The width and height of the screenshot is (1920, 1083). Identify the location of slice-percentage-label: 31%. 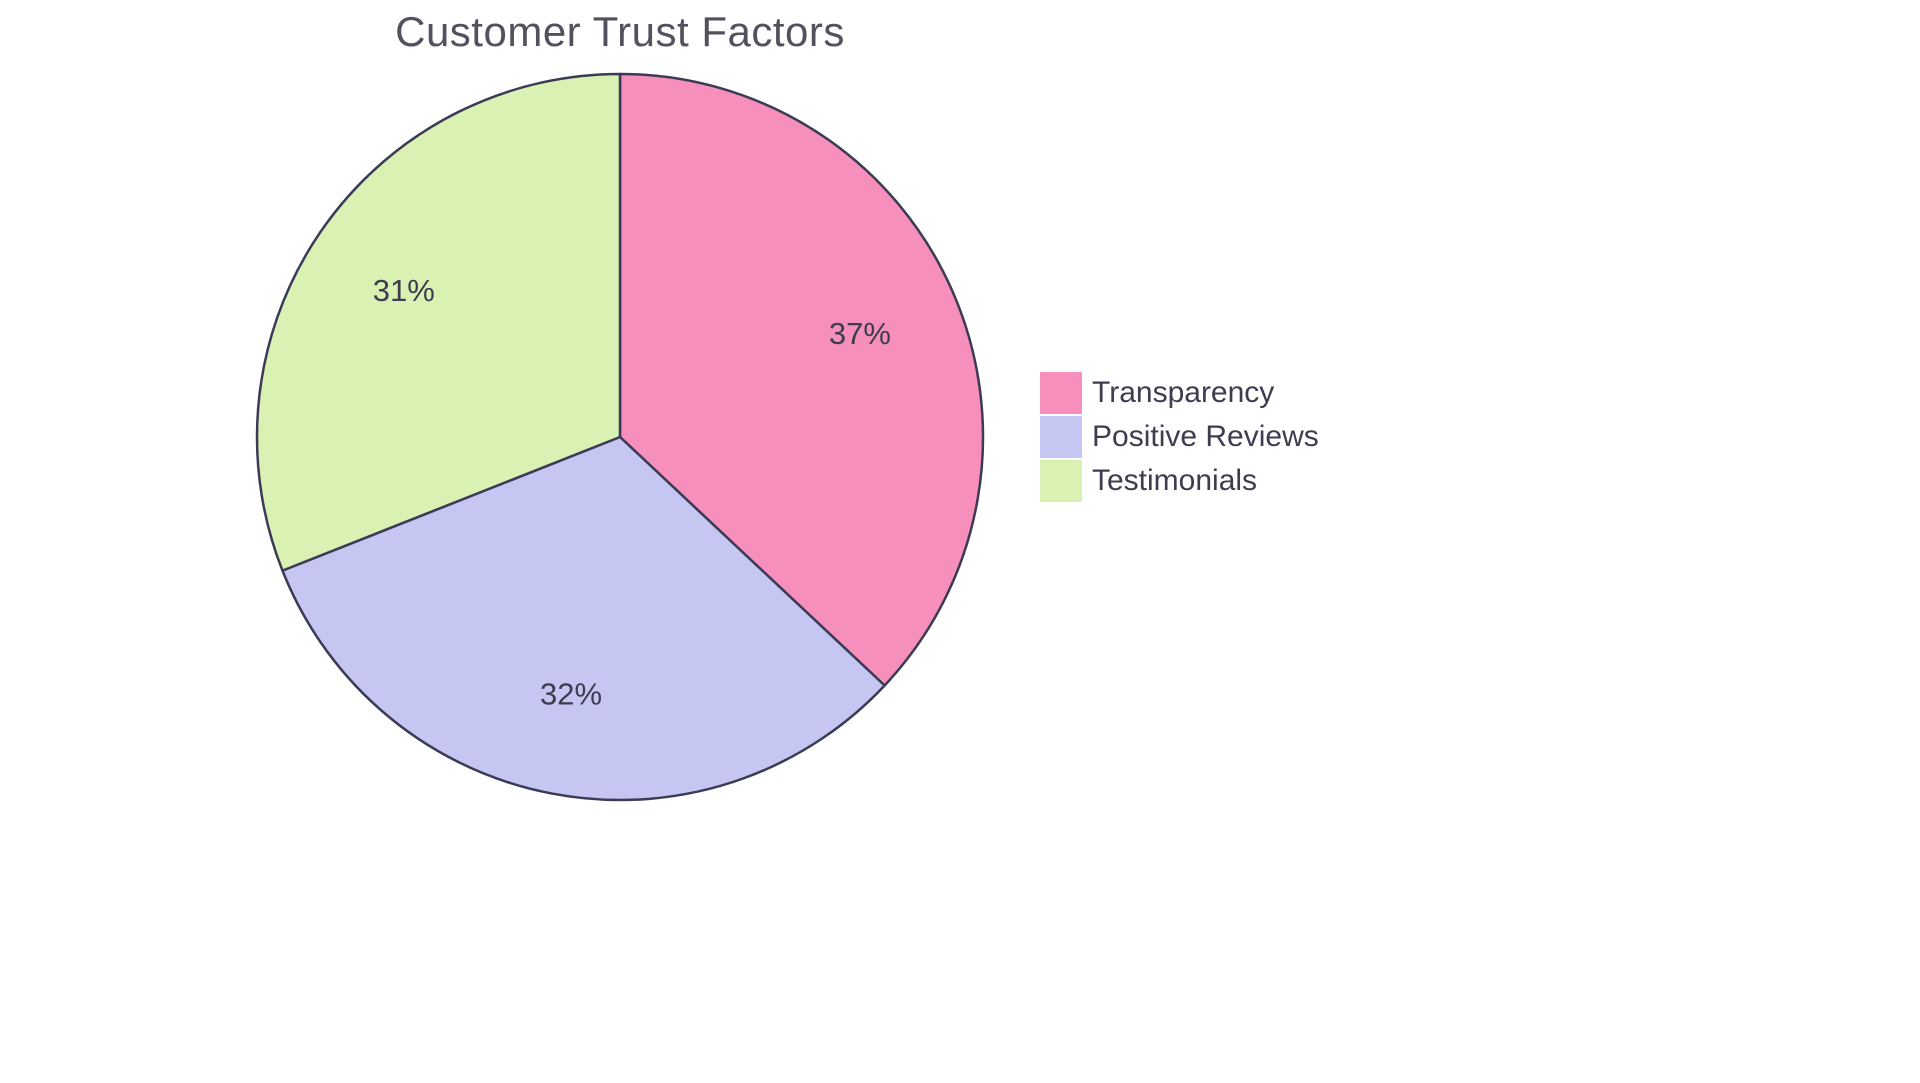
(404, 290).